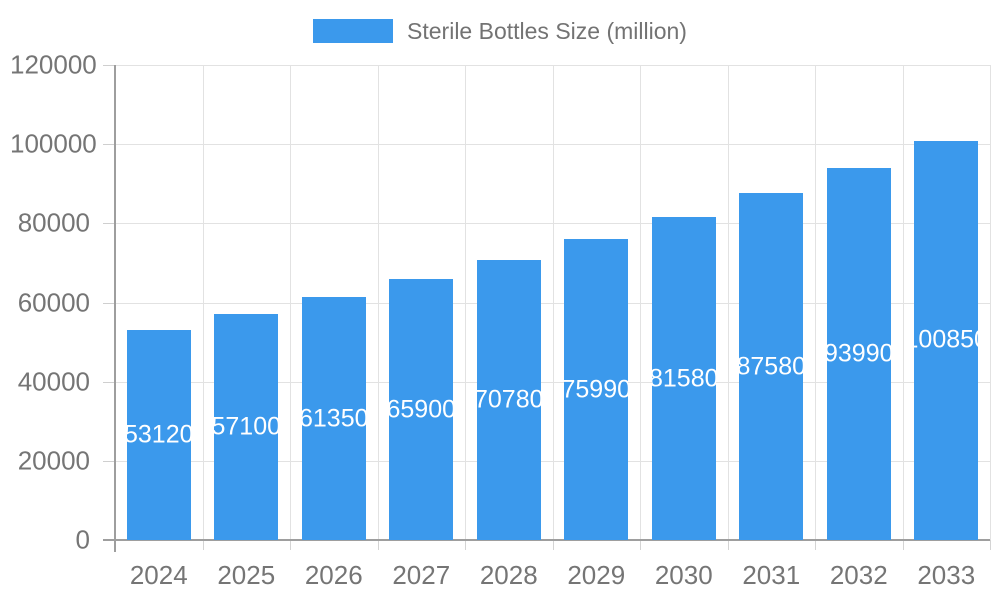 This screenshot has height=600, width=1000. What do you see at coordinates (596, 575) in the screenshot?
I see `x-axis-label-2029: 2029` at bounding box center [596, 575].